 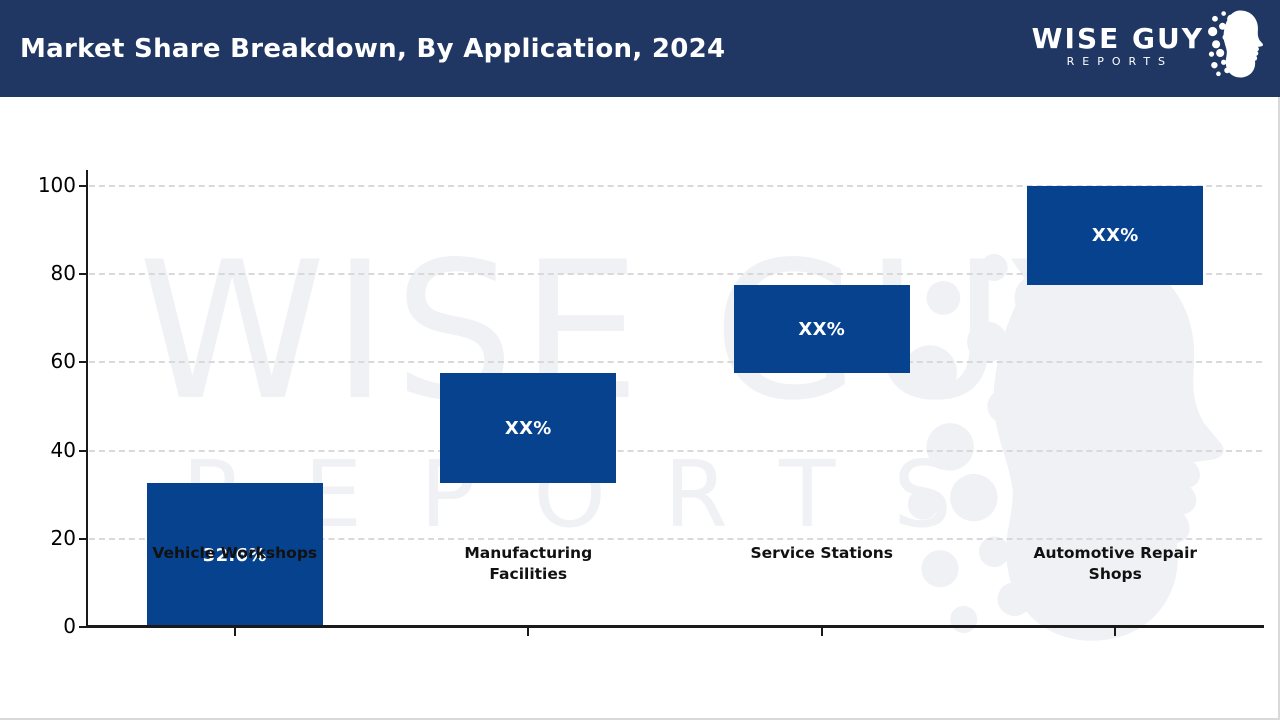 I want to click on category-label-line: Vehicle Workshops, so click(x=235, y=553).